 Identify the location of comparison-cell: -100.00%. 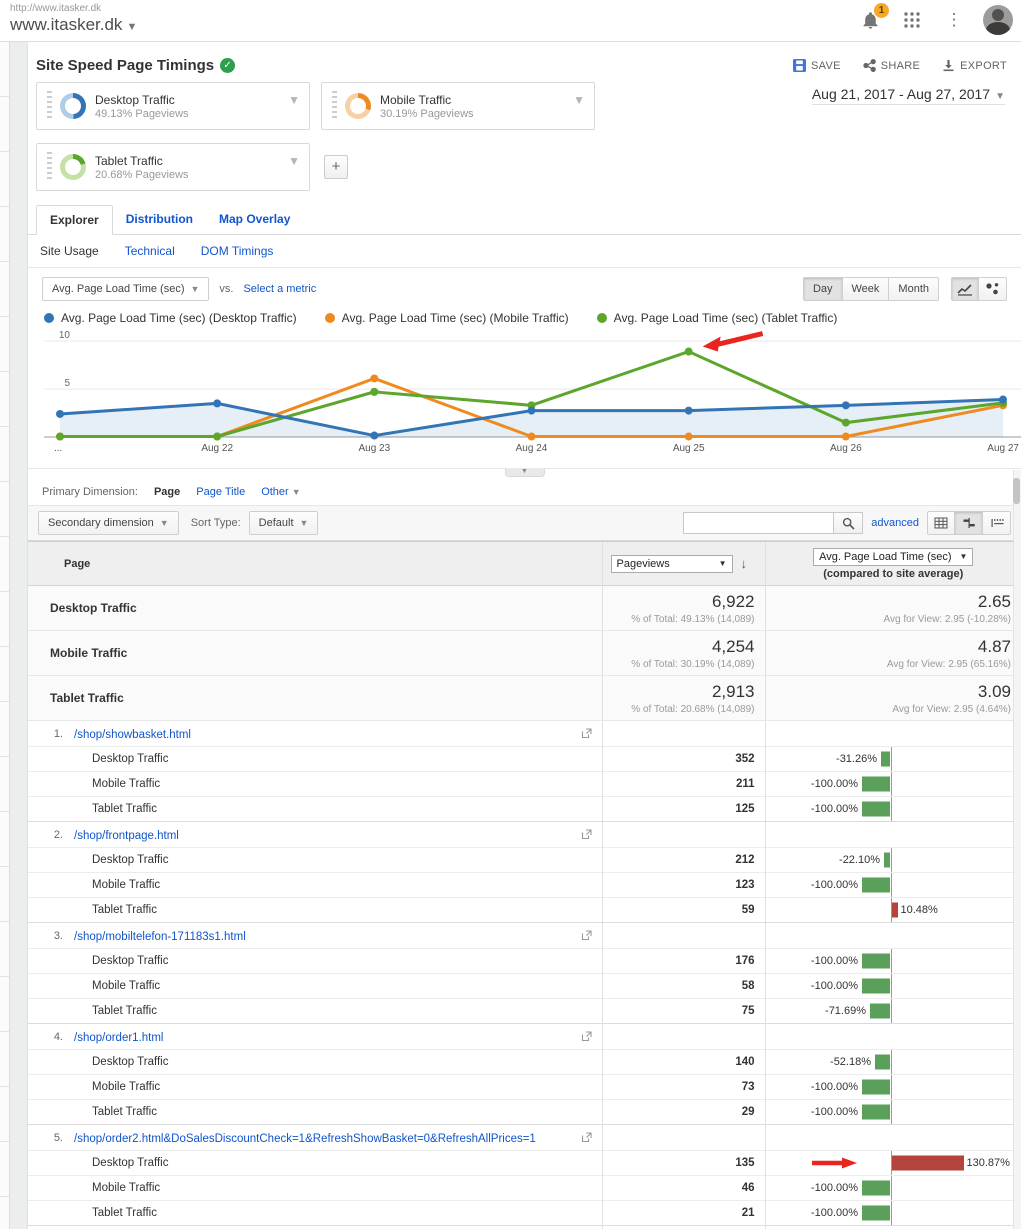
(892, 885).